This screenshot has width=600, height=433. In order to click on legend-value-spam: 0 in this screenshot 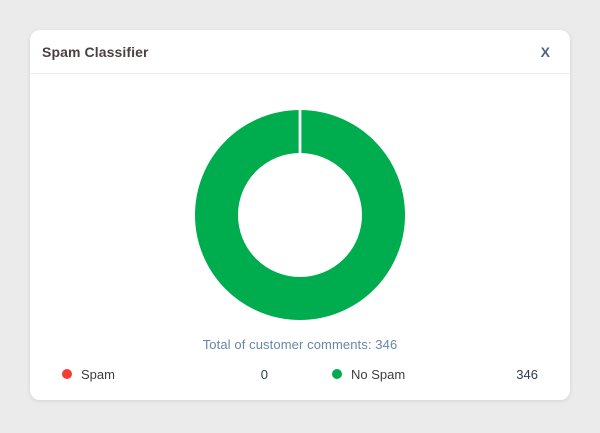, I will do `click(264, 374)`.